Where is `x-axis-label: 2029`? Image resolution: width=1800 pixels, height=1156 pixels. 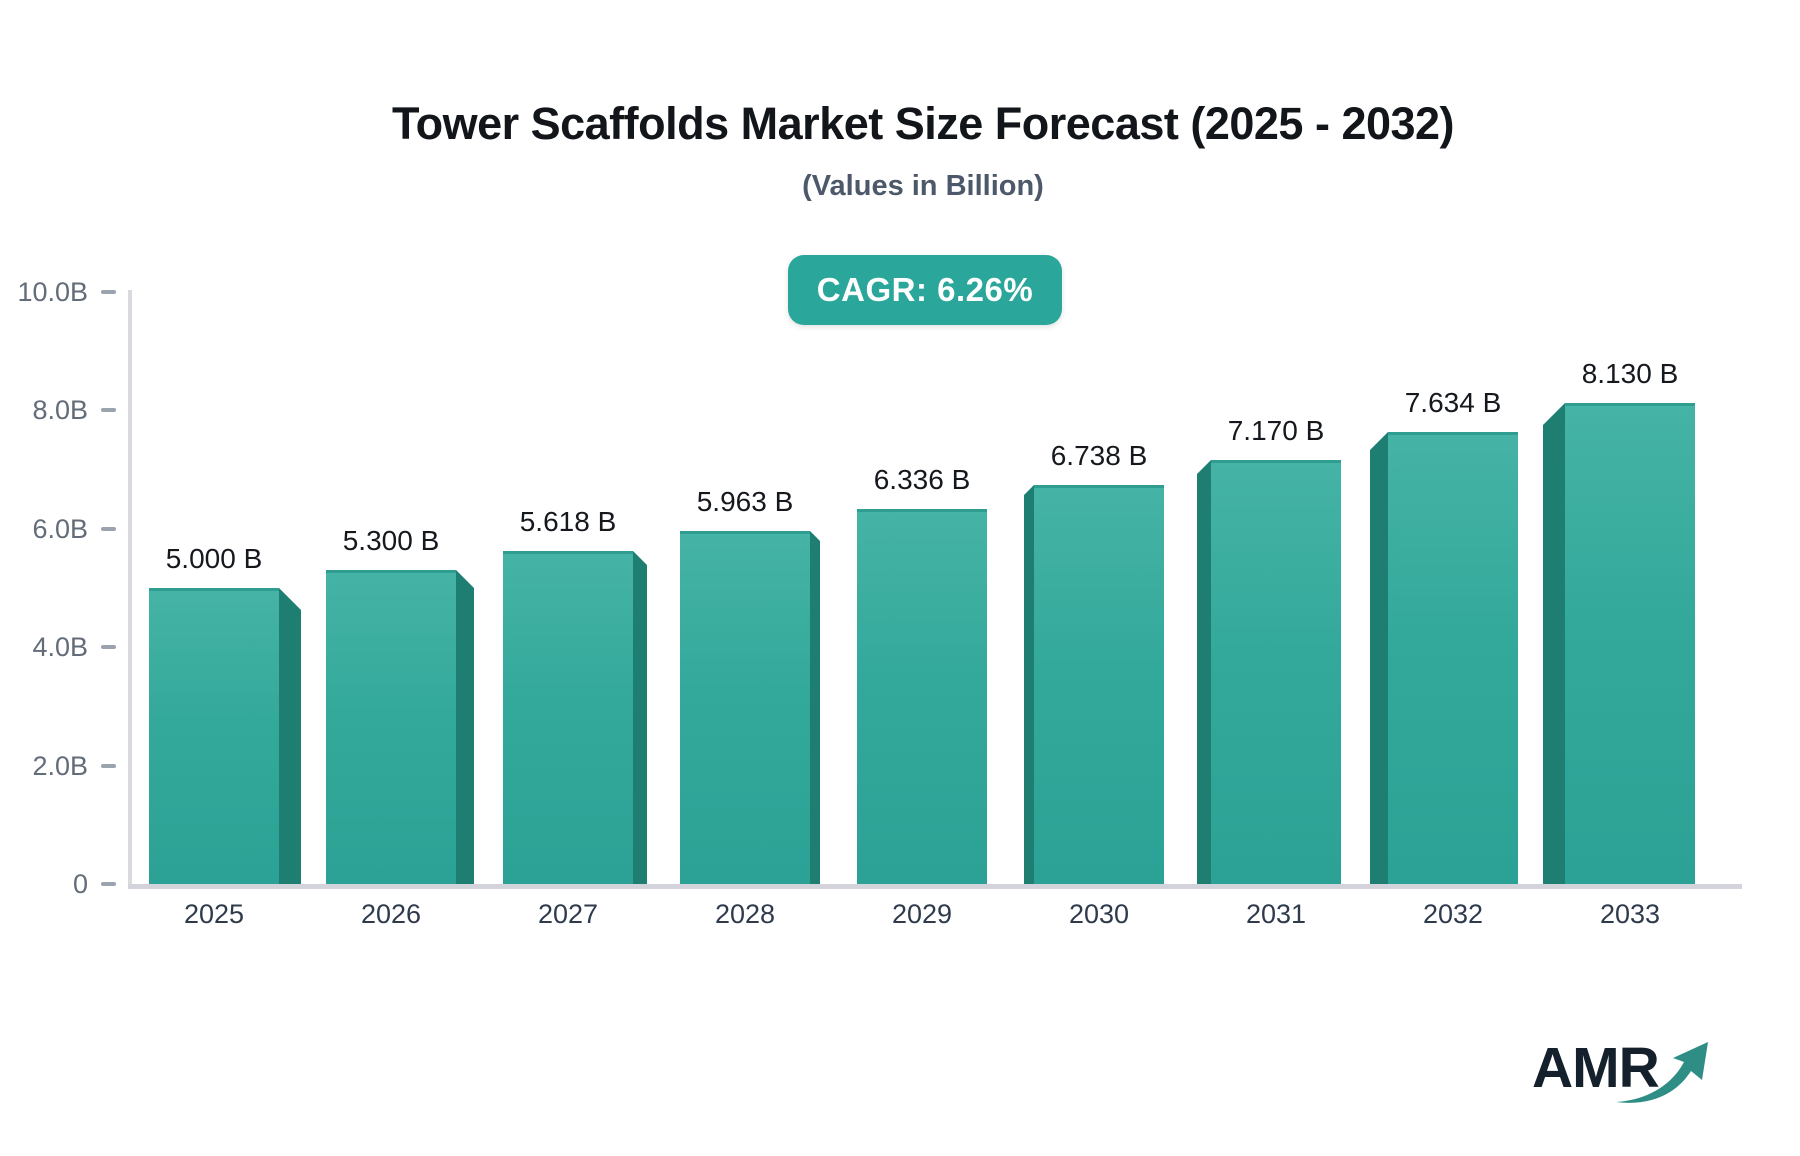 x-axis-label: 2029 is located at coordinates (922, 914).